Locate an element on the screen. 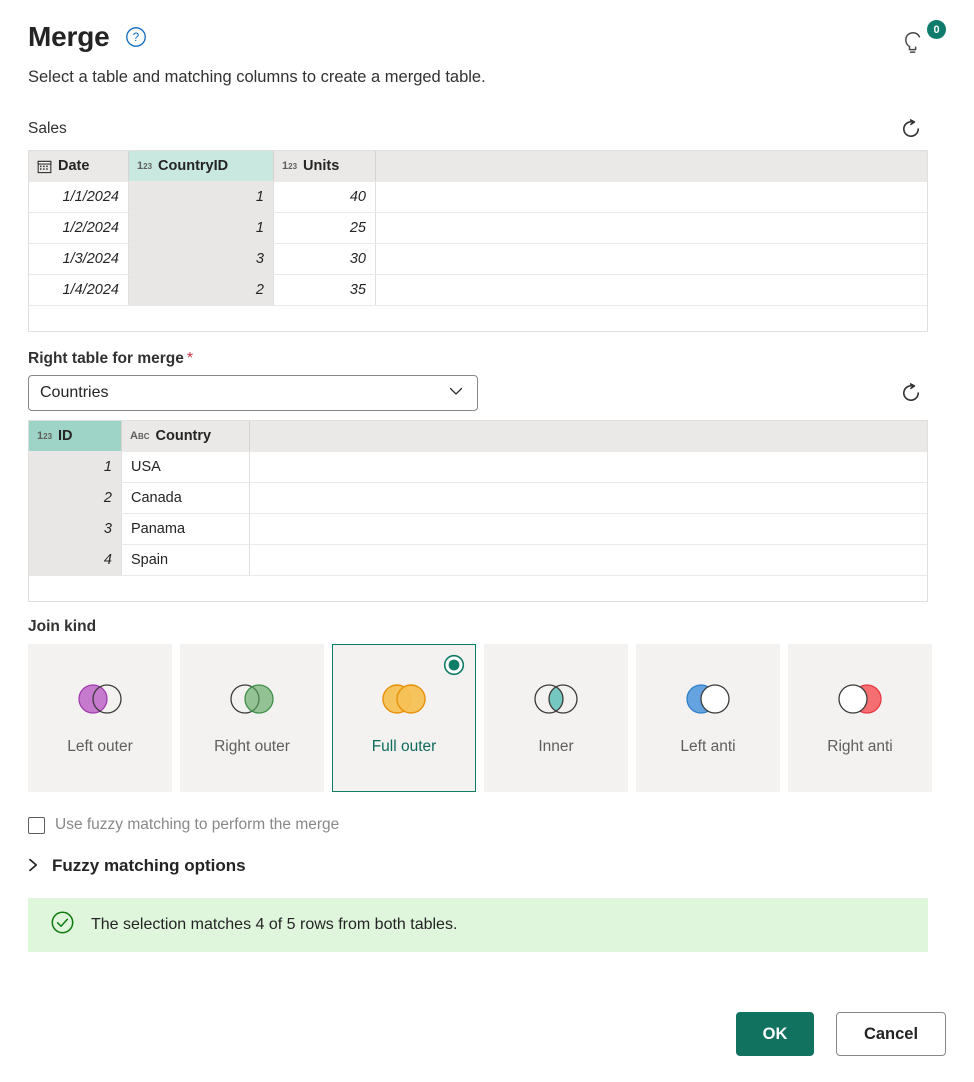 Image resolution: width=974 pixels, height=1082 pixels. page-title: Merge is located at coordinates (69, 36).